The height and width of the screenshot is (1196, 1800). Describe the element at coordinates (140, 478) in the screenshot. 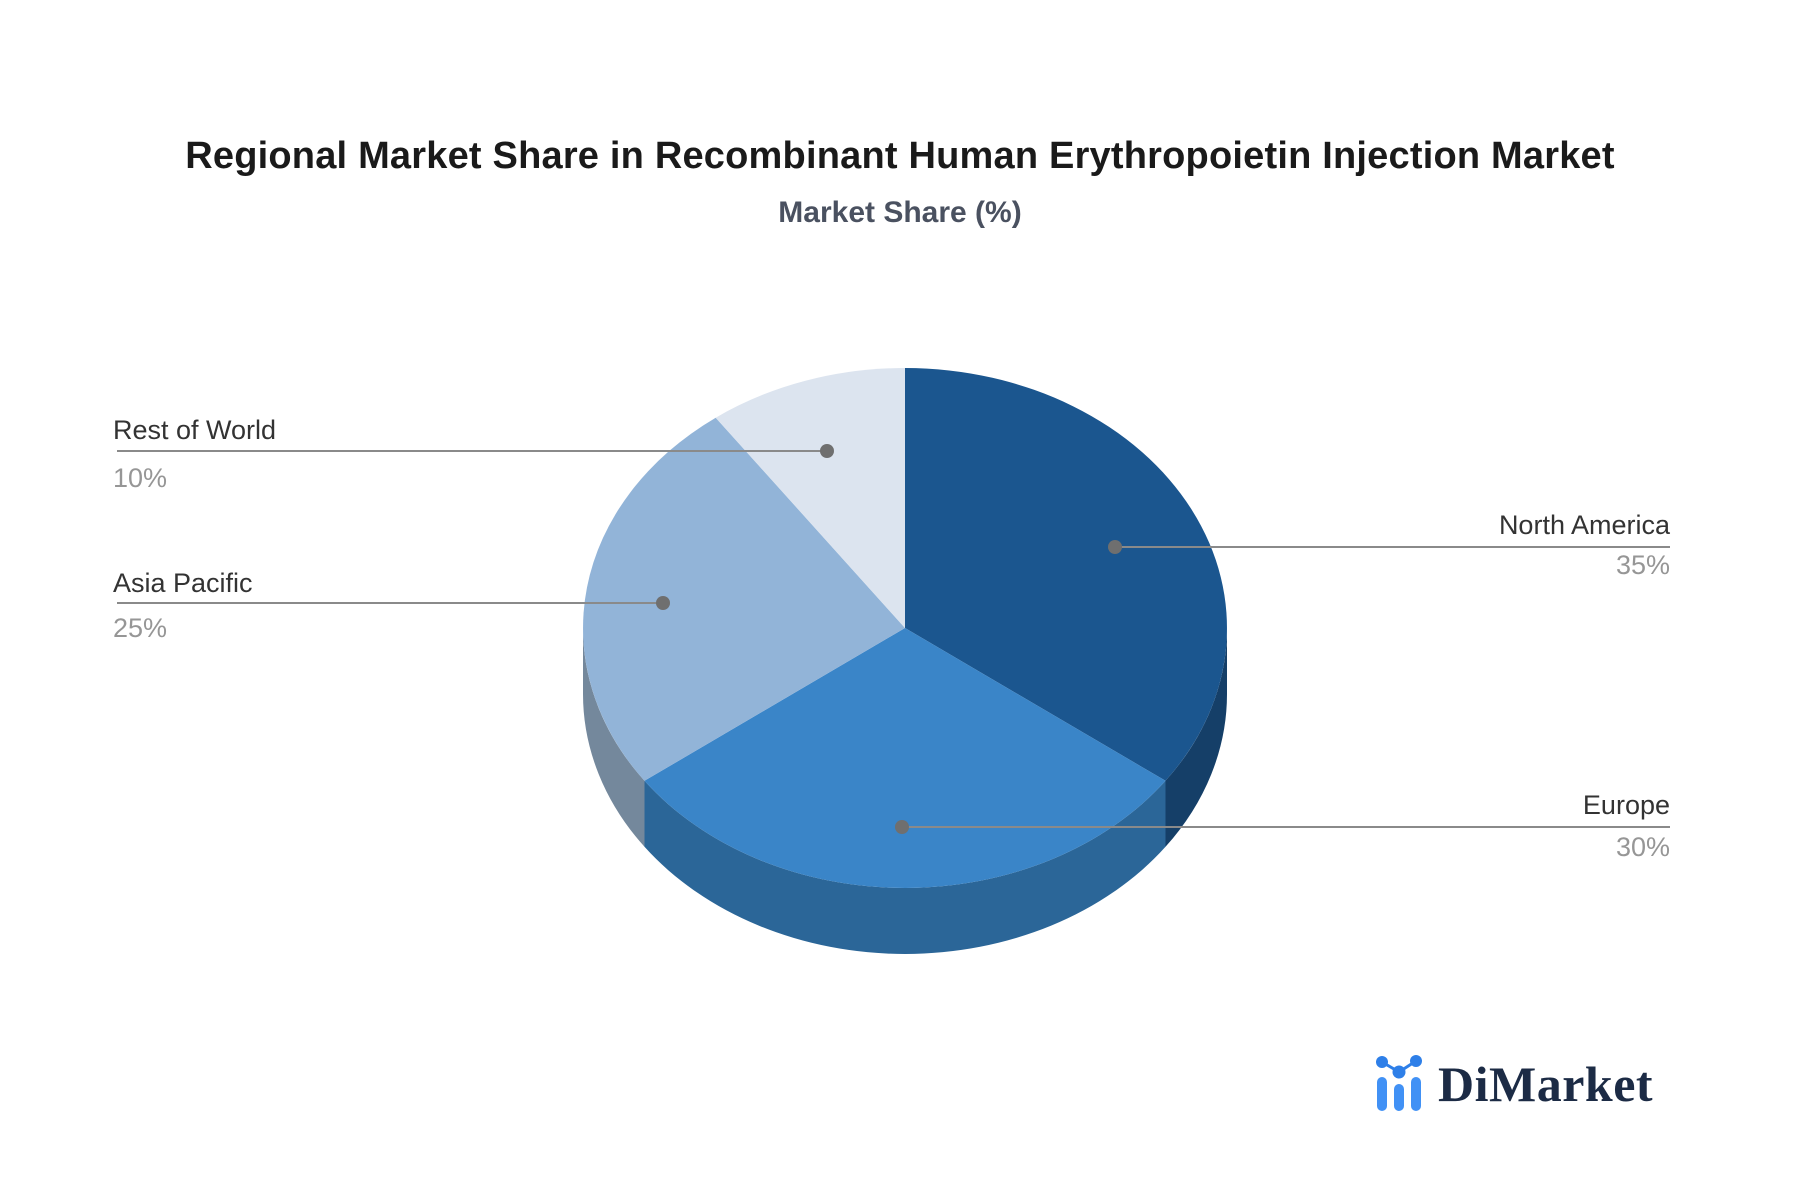

I see `value-rest-of-world: 10%` at that location.